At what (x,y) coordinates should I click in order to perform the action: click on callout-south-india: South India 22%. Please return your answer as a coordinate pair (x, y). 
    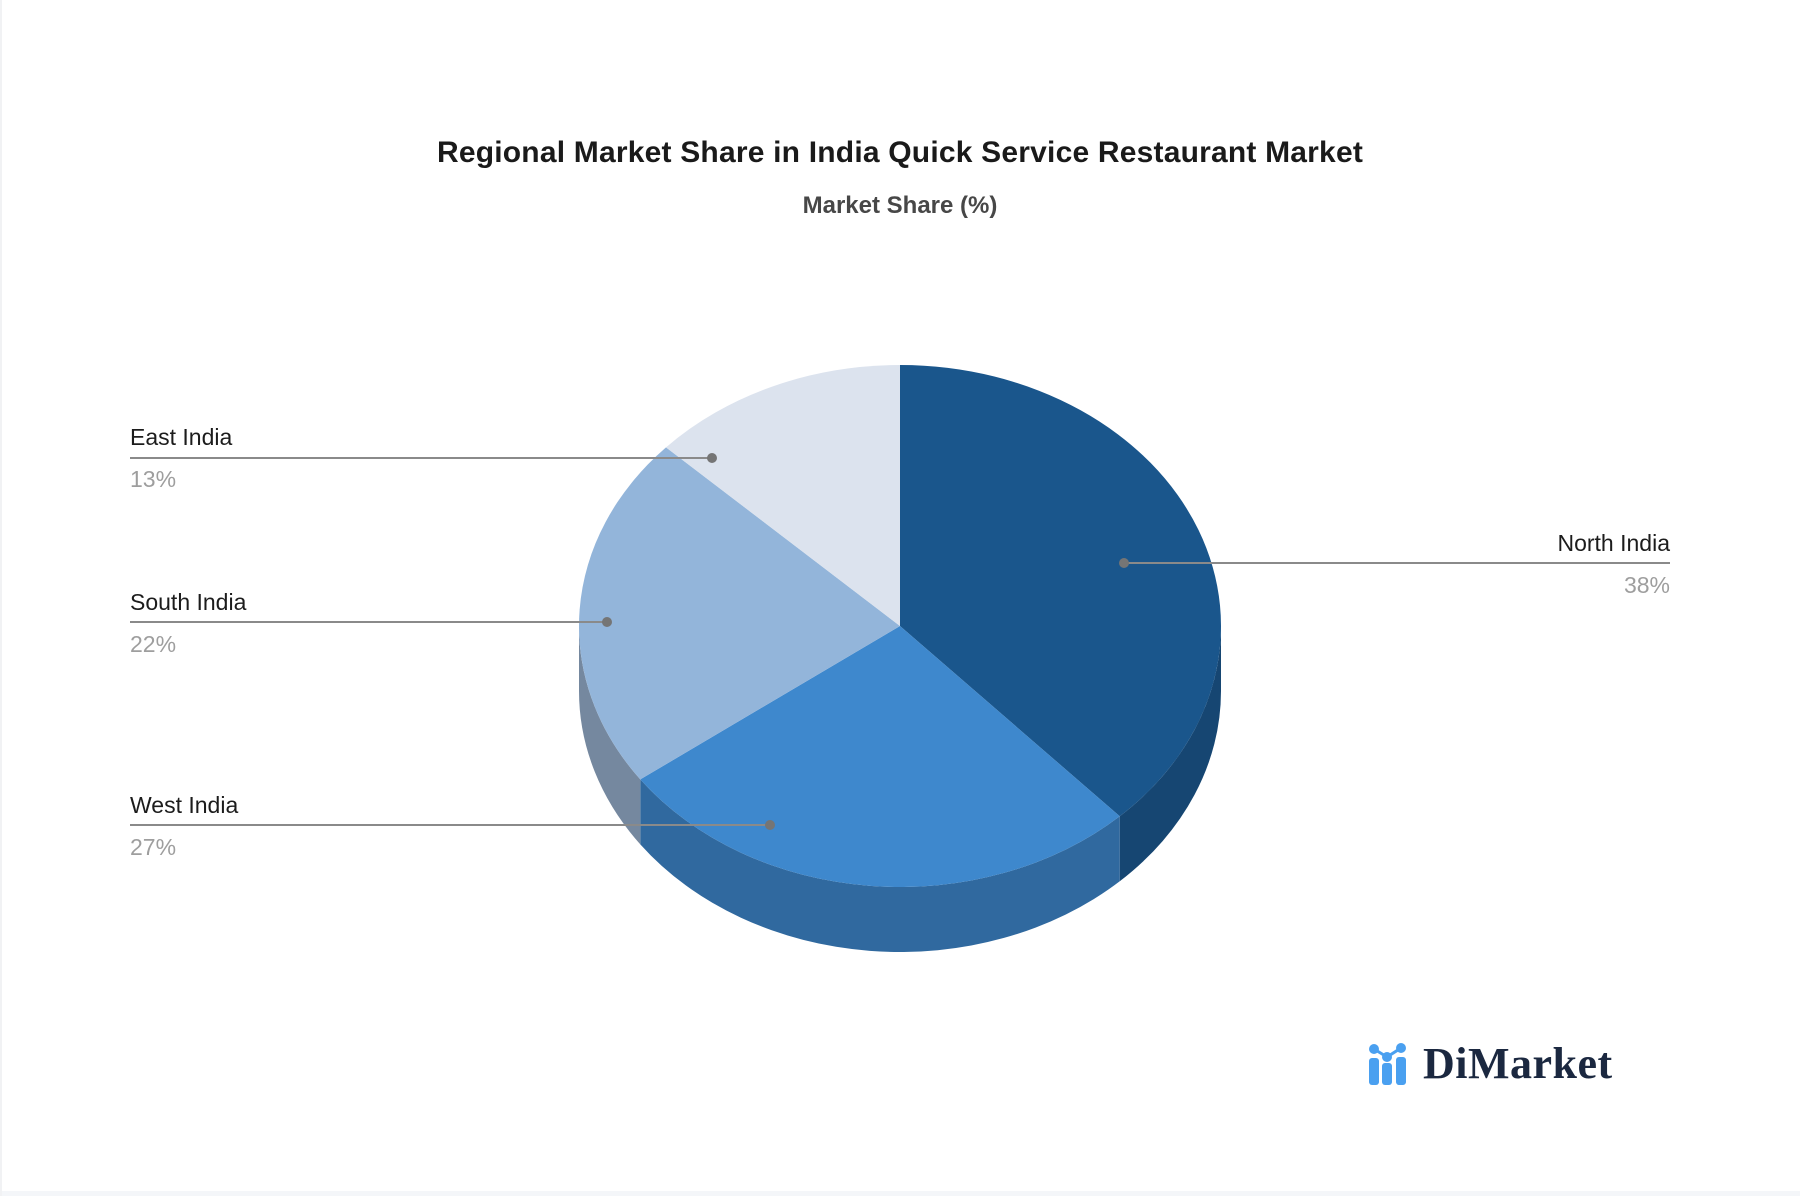
    Looking at the image, I should click on (188, 623).